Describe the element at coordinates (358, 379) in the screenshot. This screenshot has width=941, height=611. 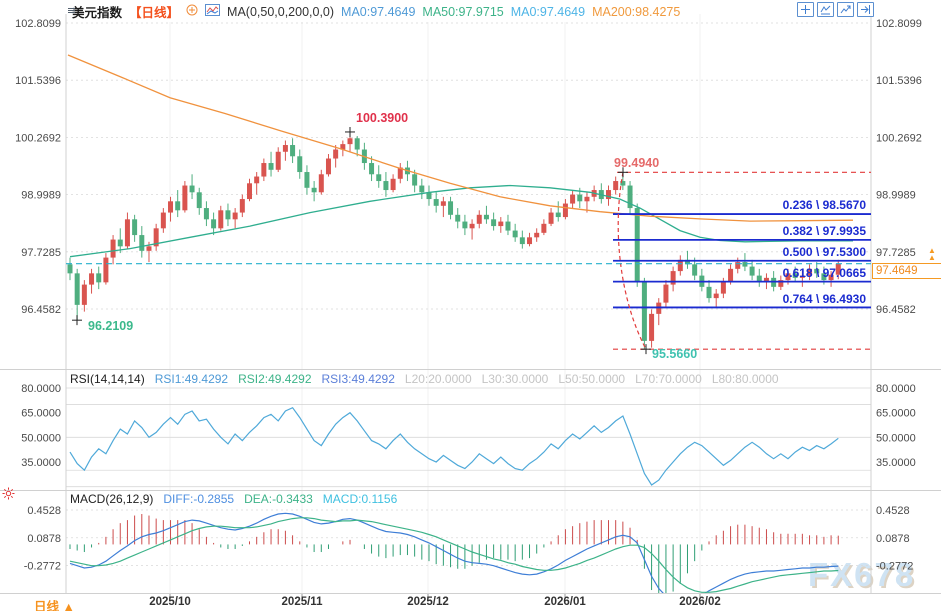
I see `rsi3-value: RSI3:49.4292` at that location.